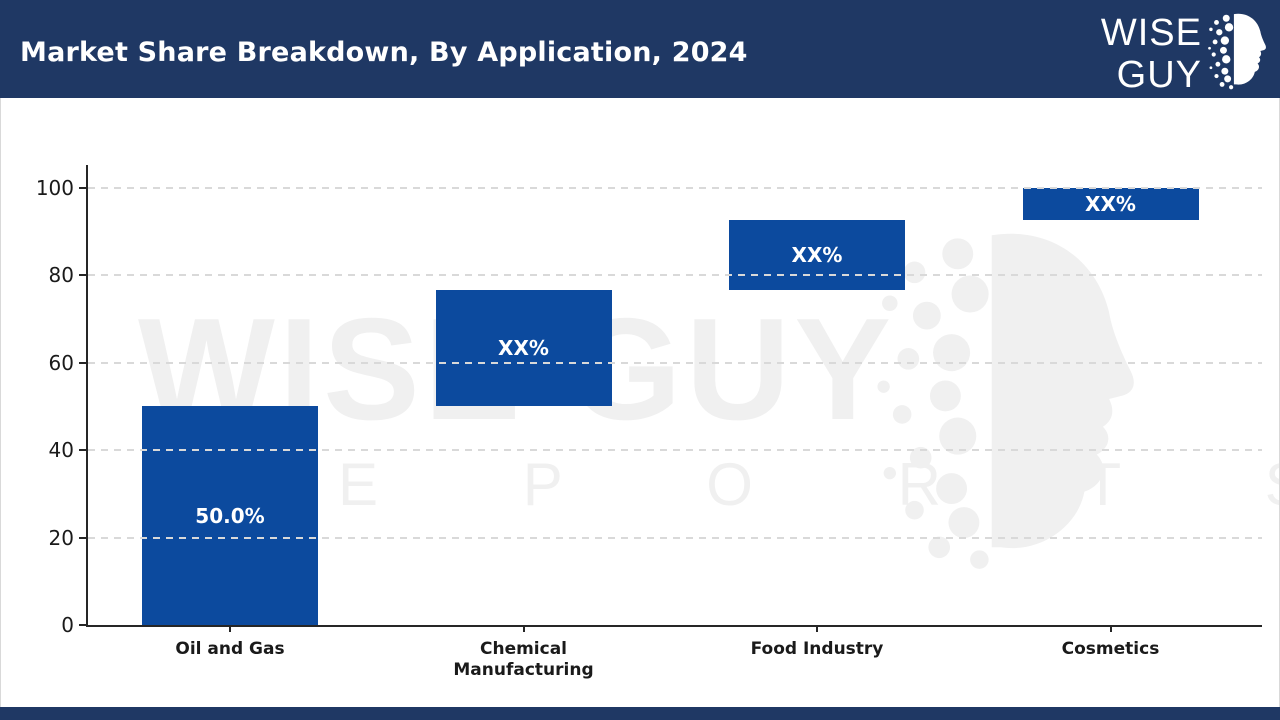 The image size is (1280, 720). I want to click on left-border, so click(0, 402).